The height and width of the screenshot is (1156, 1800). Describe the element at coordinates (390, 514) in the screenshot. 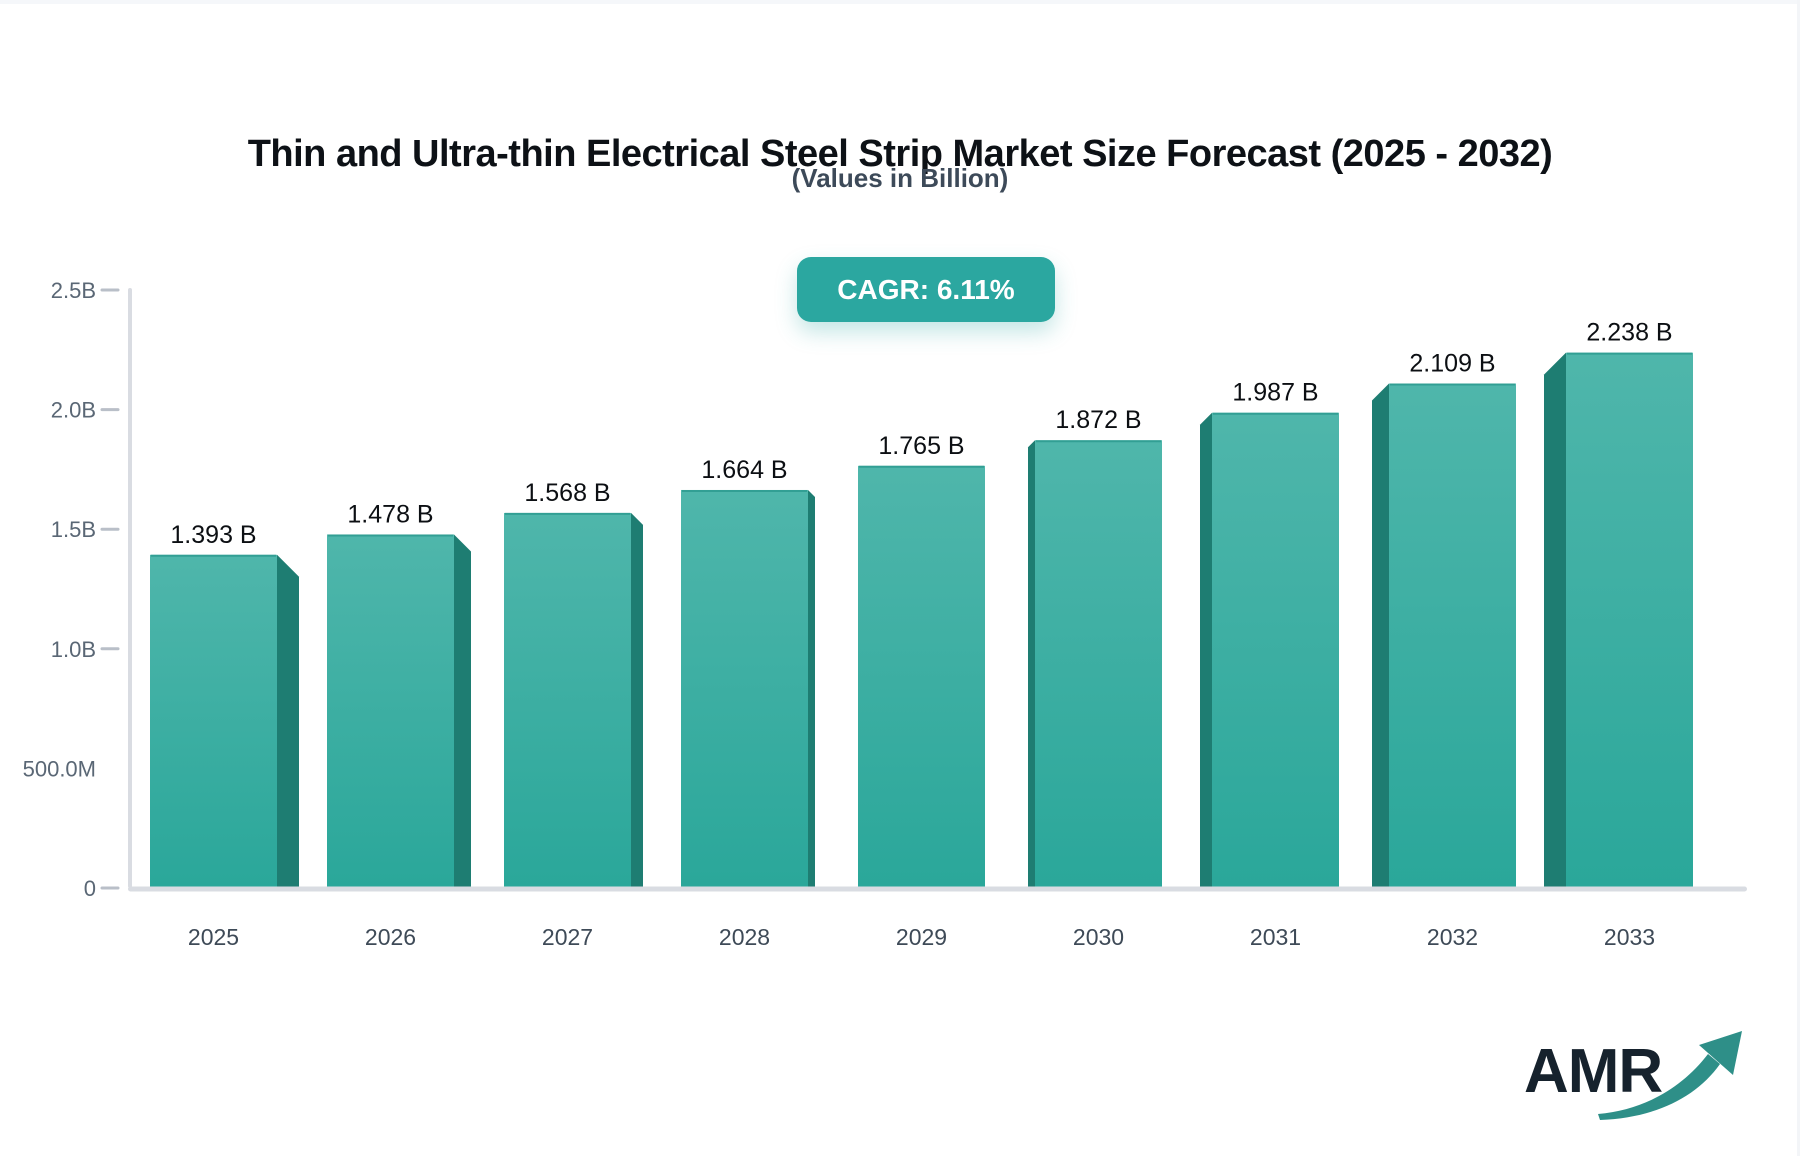

I see `value-label-2026: 1.478 B` at that location.